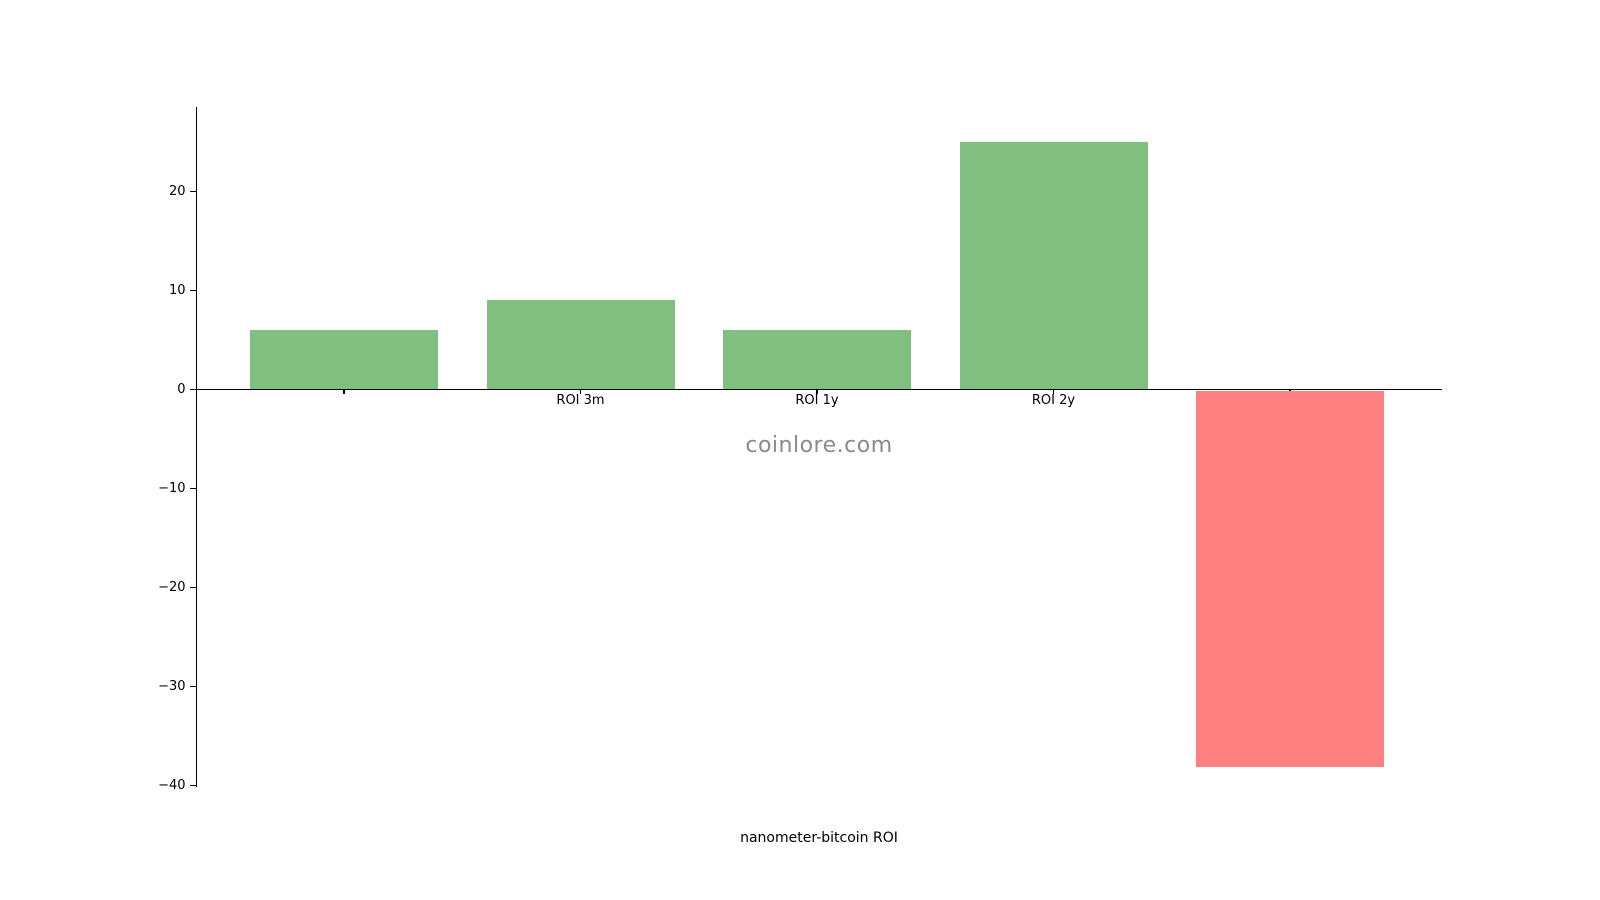 The height and width of the screenshot is (900, 1600). What do you see at coordinates (172, 488) in the screenshot?
I see `y-tick-label: −10` at bounding box center [172, 488].